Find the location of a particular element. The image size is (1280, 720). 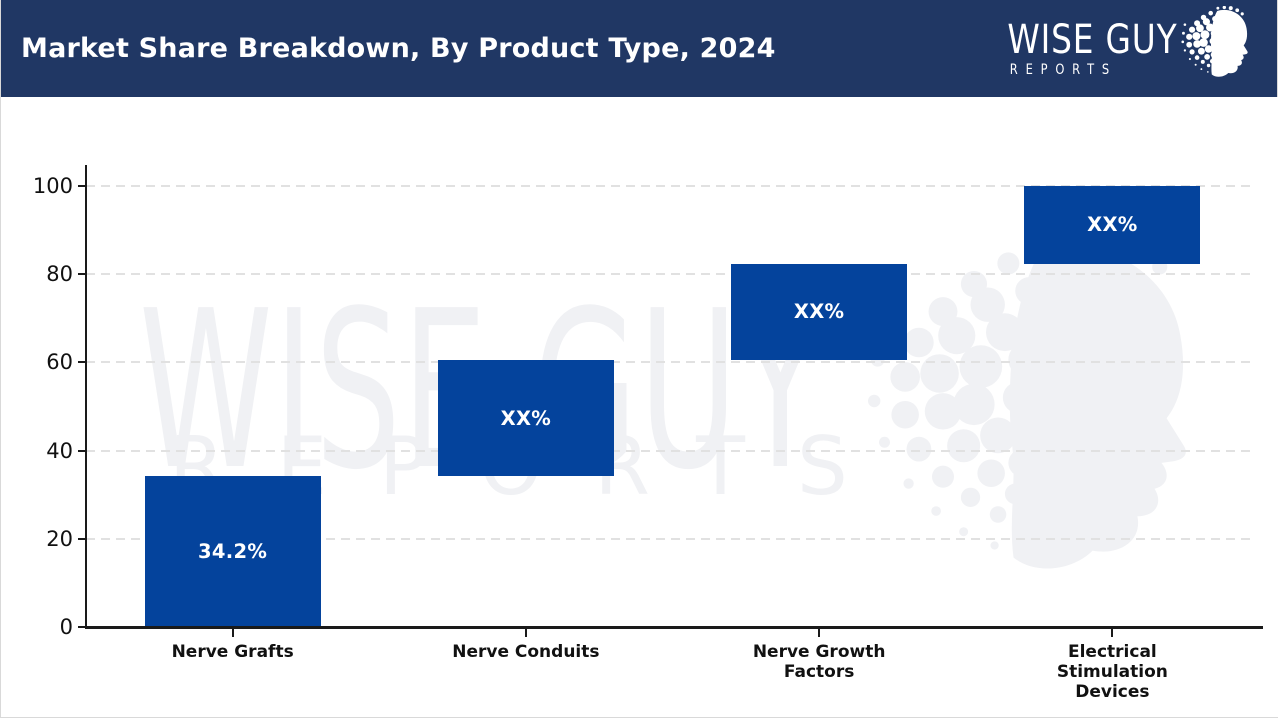

category-label-line: Nerve Growth is located at coordinates (819, 652).